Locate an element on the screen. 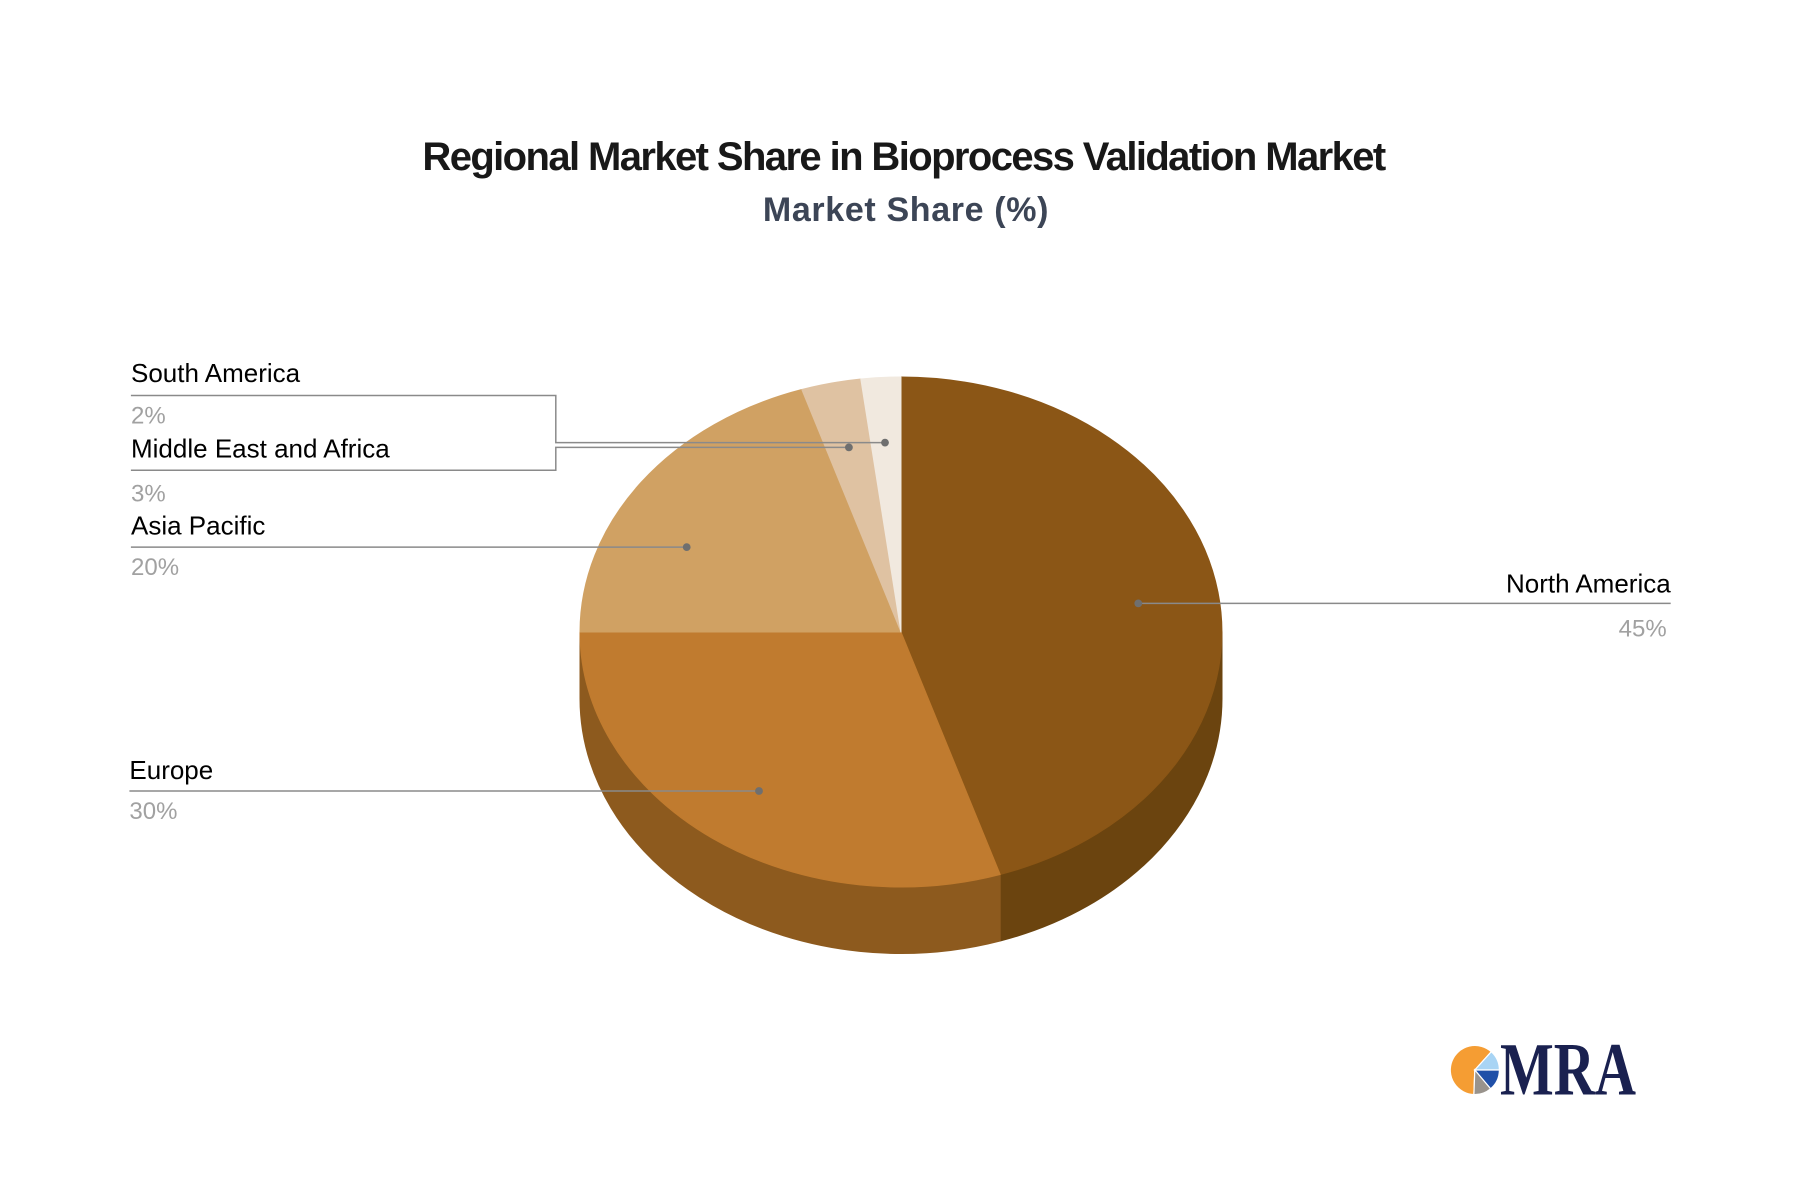  svg-text: Europe is located at coordinates (171, 770).